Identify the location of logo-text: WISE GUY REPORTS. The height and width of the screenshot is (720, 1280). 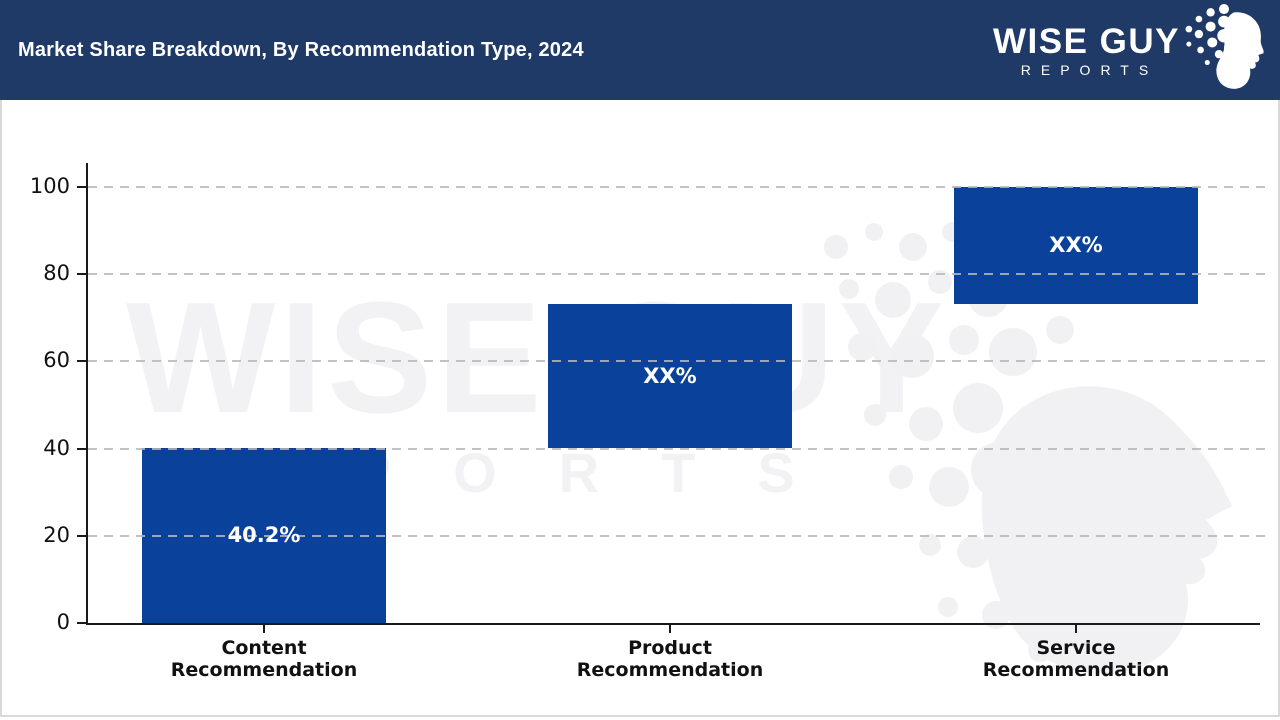
(1086, 50).